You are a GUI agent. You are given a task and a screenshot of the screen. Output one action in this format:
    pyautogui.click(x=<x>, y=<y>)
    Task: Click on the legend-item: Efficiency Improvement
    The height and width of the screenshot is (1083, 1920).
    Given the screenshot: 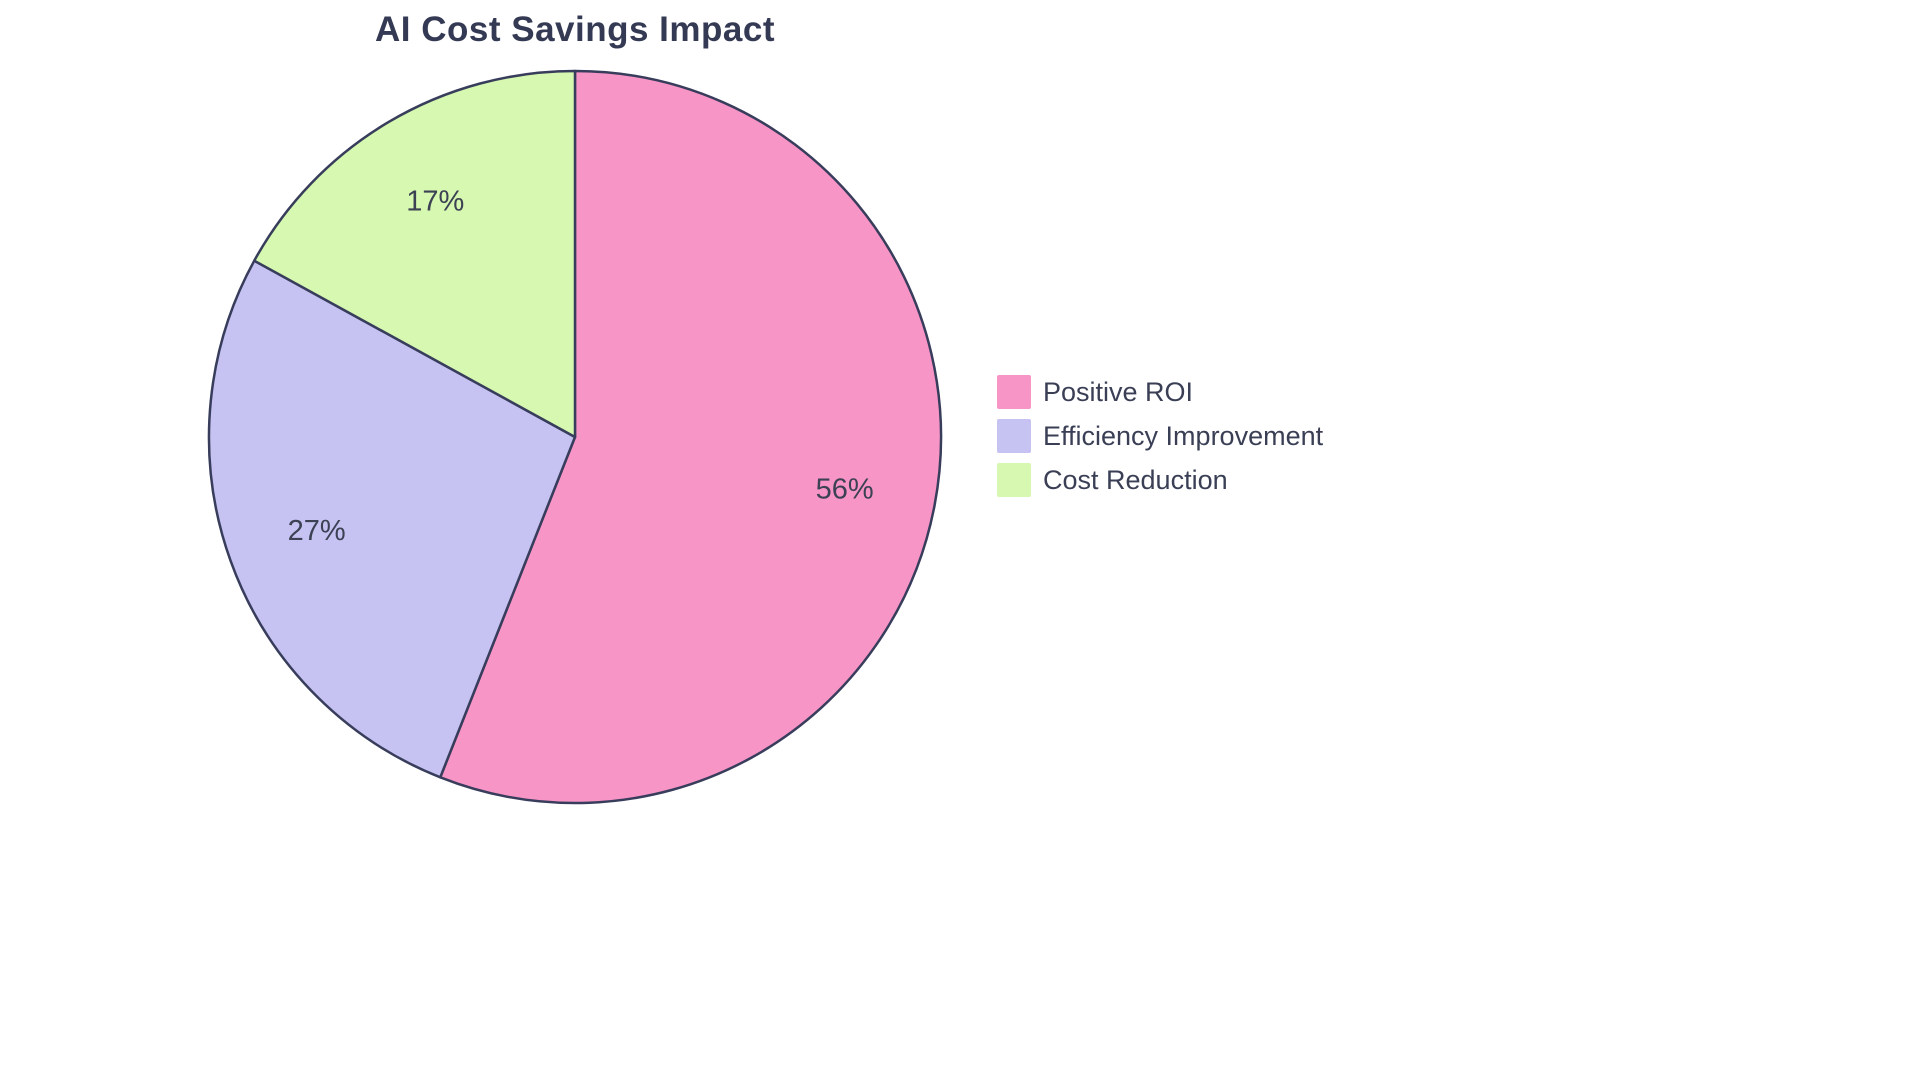 What is the action you would take?
    pyautogui.click(x=1160, y=436)
    